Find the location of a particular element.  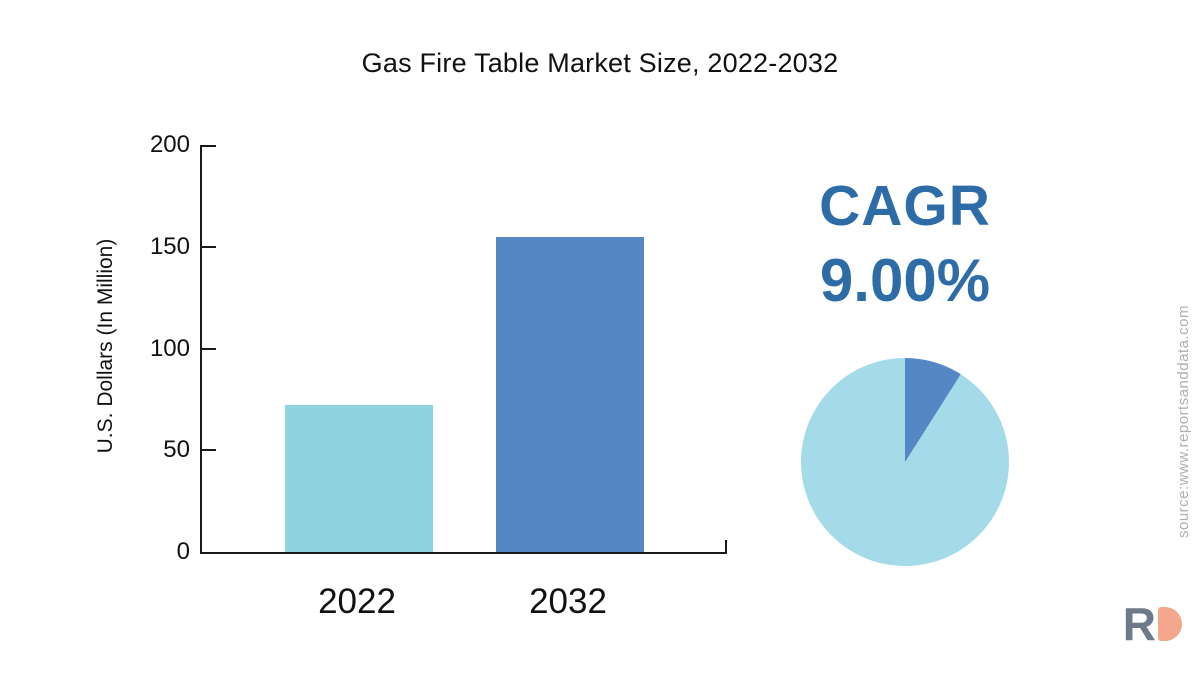

brand-logo: R is located at coordinates (1152, 624).